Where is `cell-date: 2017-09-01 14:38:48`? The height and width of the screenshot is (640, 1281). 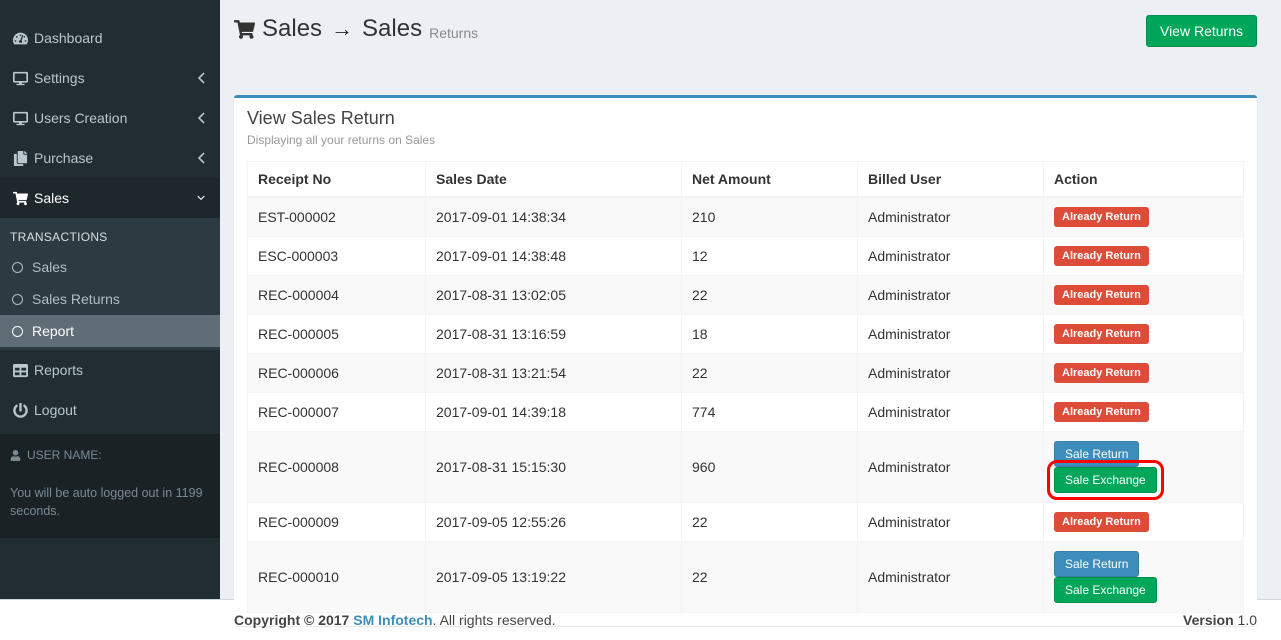
cell-date: 2017-09-01 14:38:48 is located at coordinates (553, 256).